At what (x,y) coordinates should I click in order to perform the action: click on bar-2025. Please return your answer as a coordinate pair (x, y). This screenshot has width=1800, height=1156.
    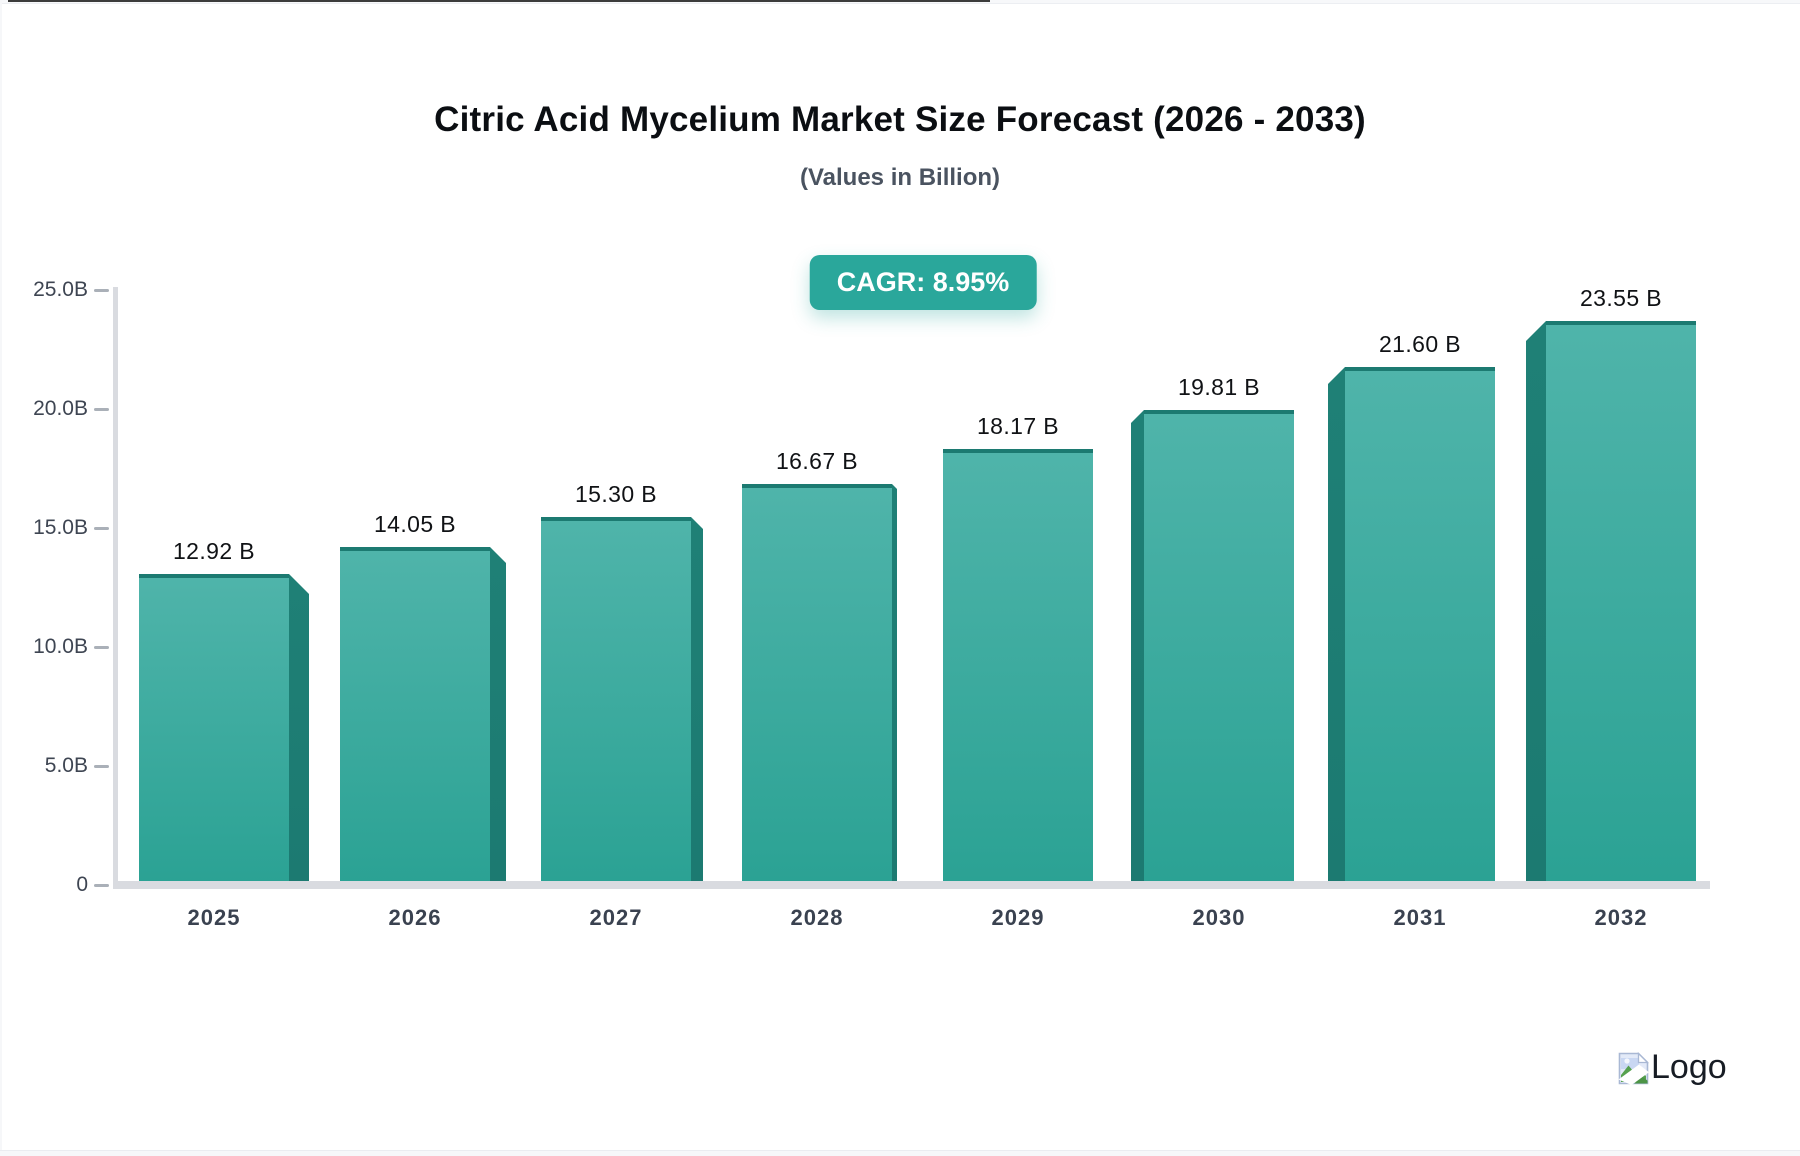
    Looking at the image, I should click on (214, 727).